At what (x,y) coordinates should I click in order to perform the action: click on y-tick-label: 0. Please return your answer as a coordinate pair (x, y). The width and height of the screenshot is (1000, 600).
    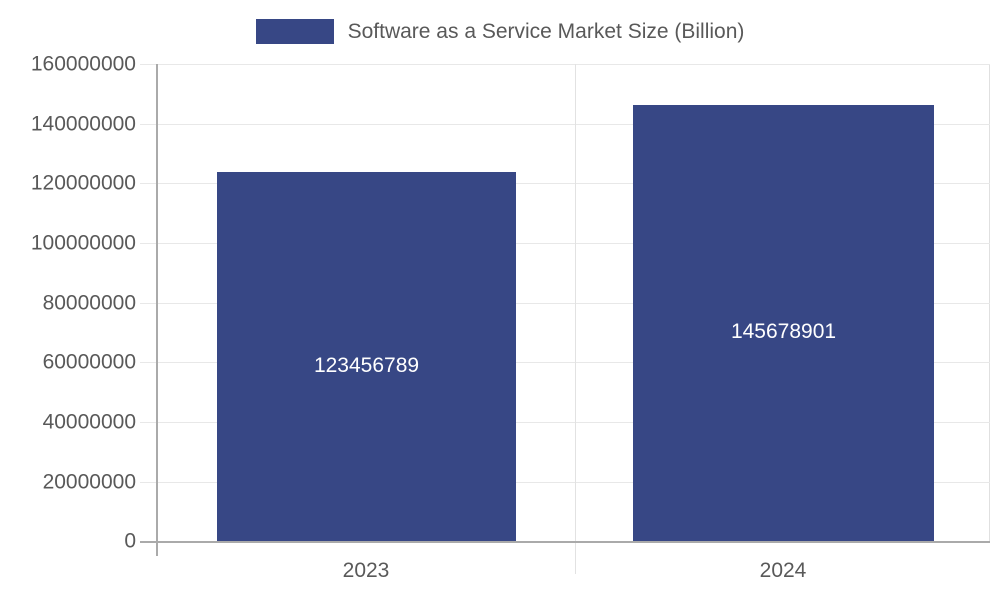
    Looking at the image, I should click on (130, 541).